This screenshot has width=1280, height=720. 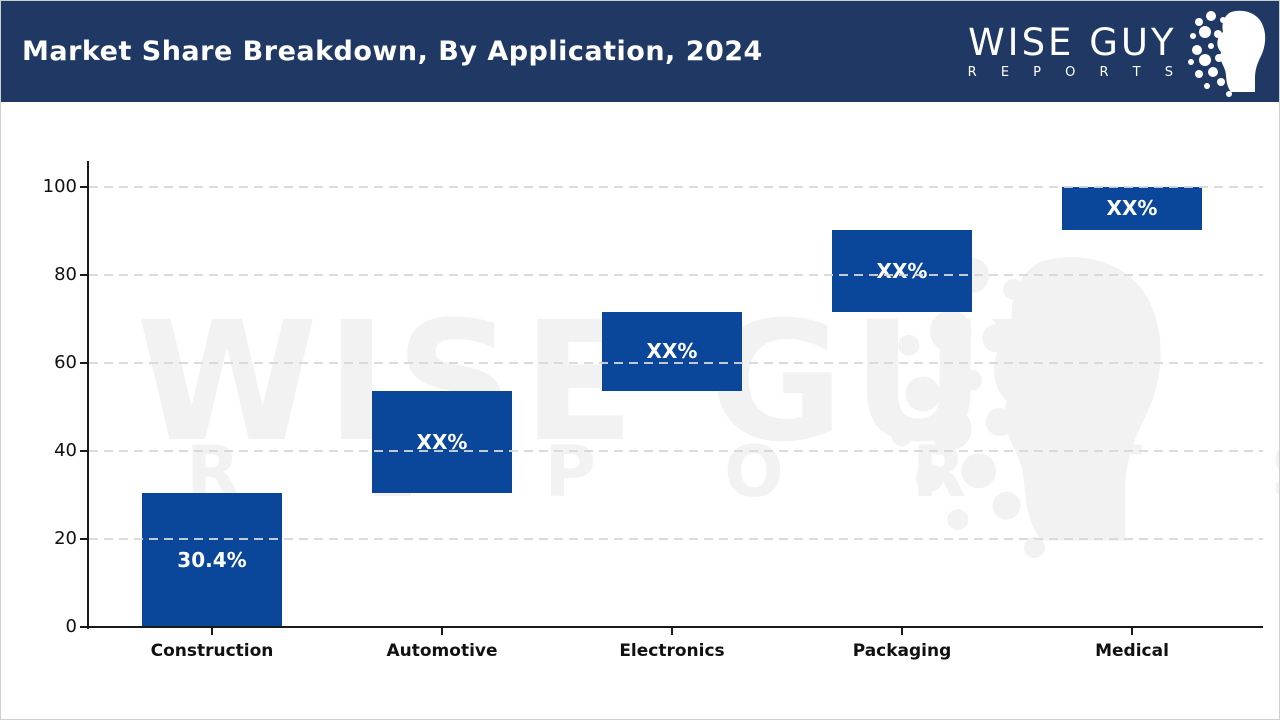 What do you see at coordinates (1026, 407) in the screenshot?
I see `watermark-head-icon` at bounding box center [1026, 407].